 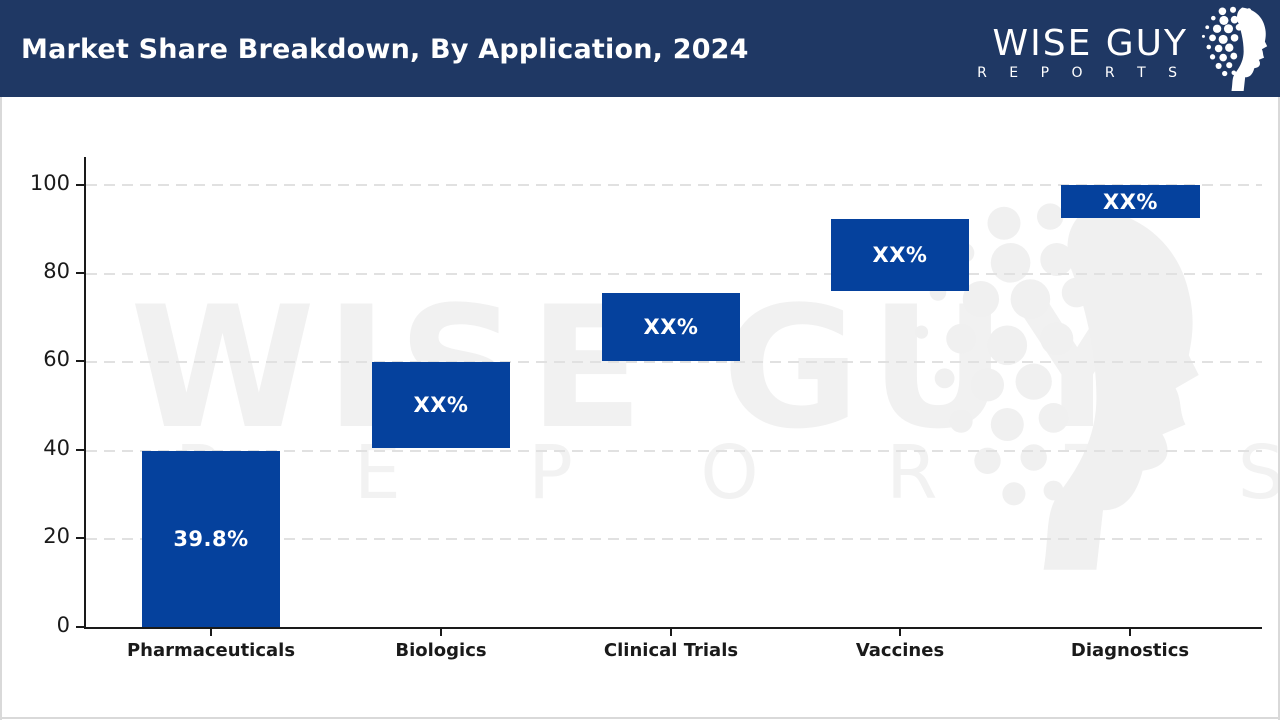 I want to click on bar-diagnostics: XX%, so click(x=1130, y=201).